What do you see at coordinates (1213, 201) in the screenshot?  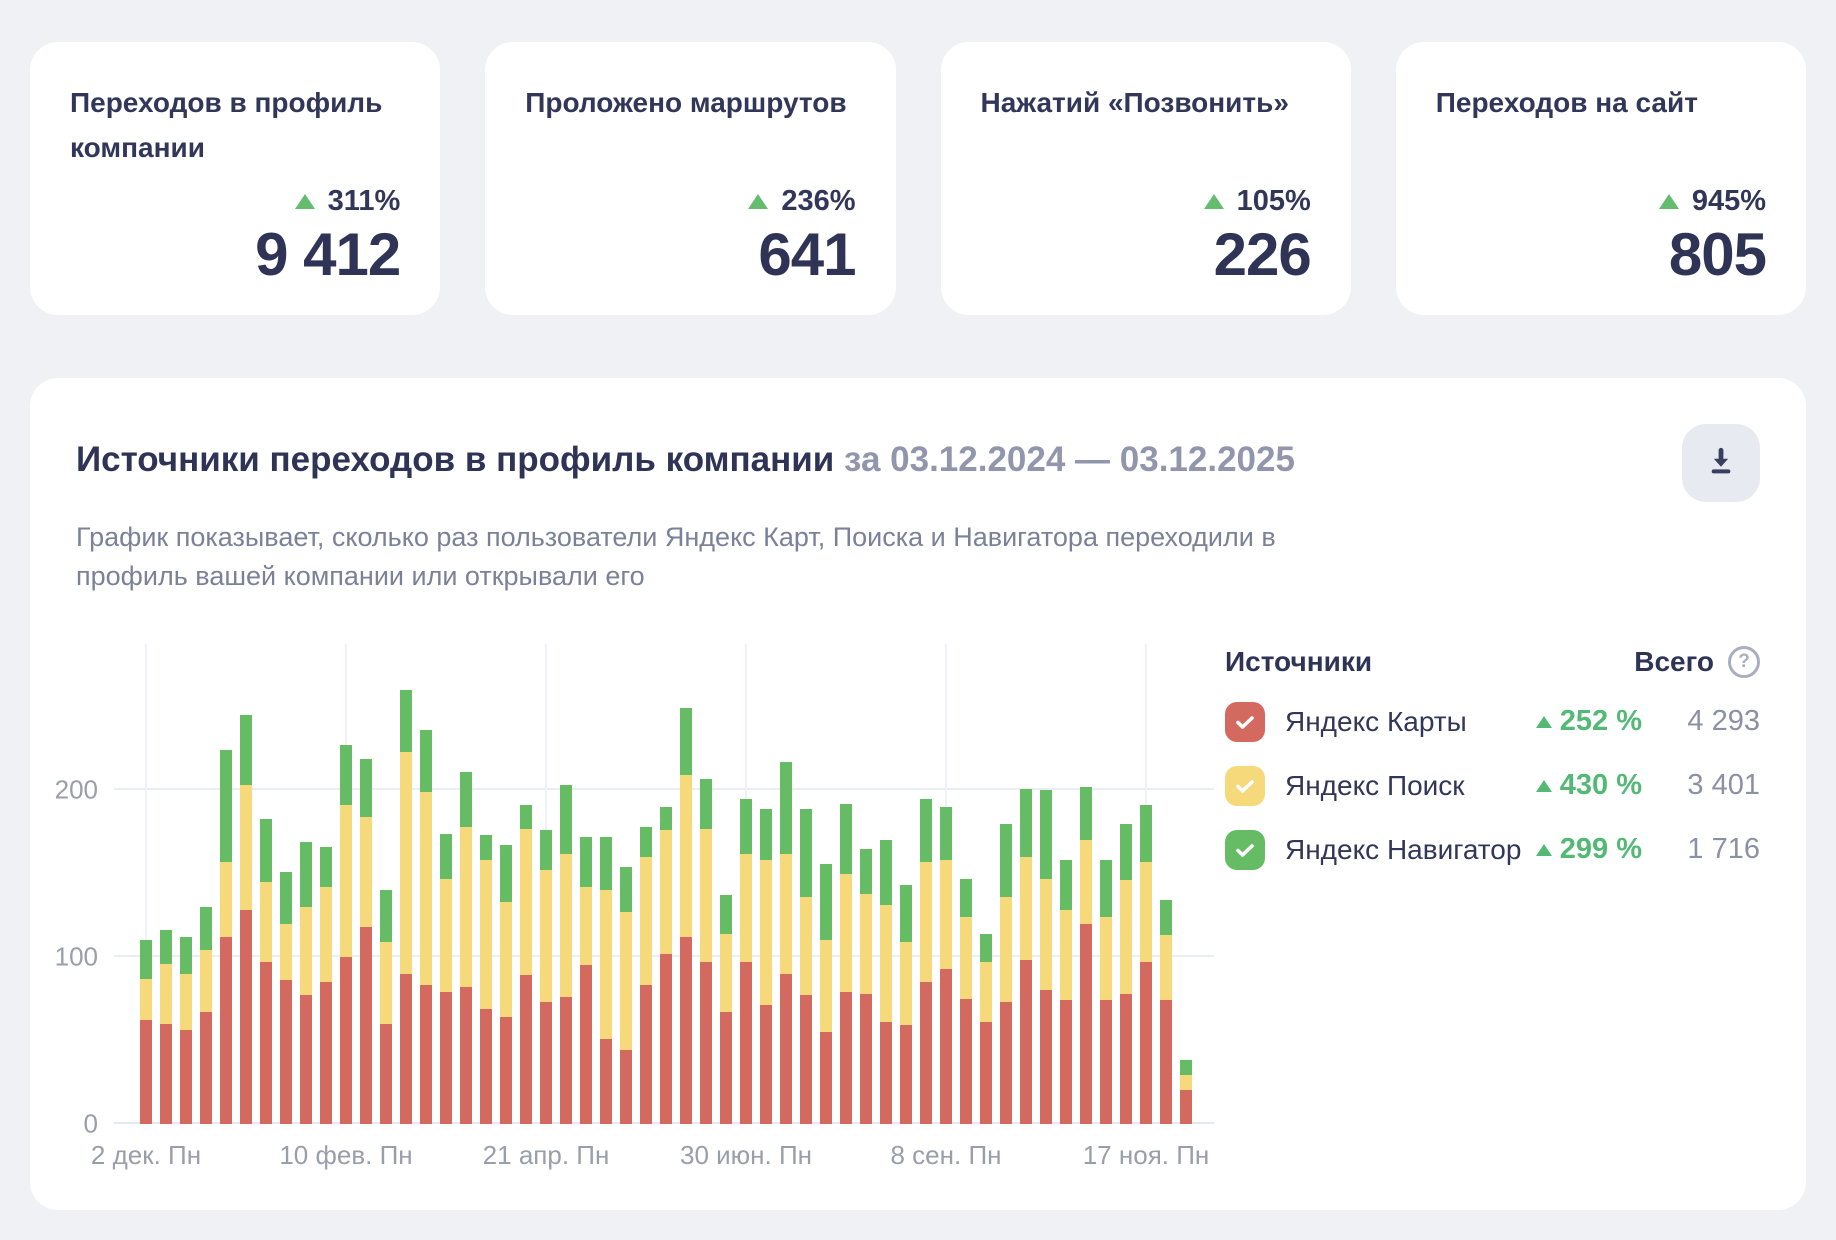 I see `up-arrow-icon` at bounding box center [1213, 201].